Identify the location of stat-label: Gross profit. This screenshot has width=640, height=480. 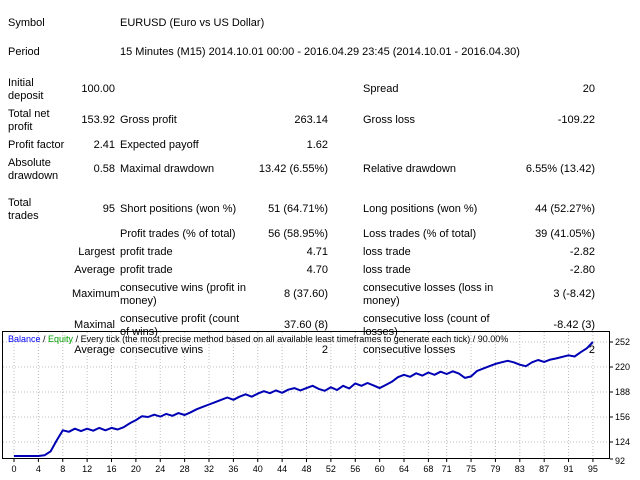
(148, 120).